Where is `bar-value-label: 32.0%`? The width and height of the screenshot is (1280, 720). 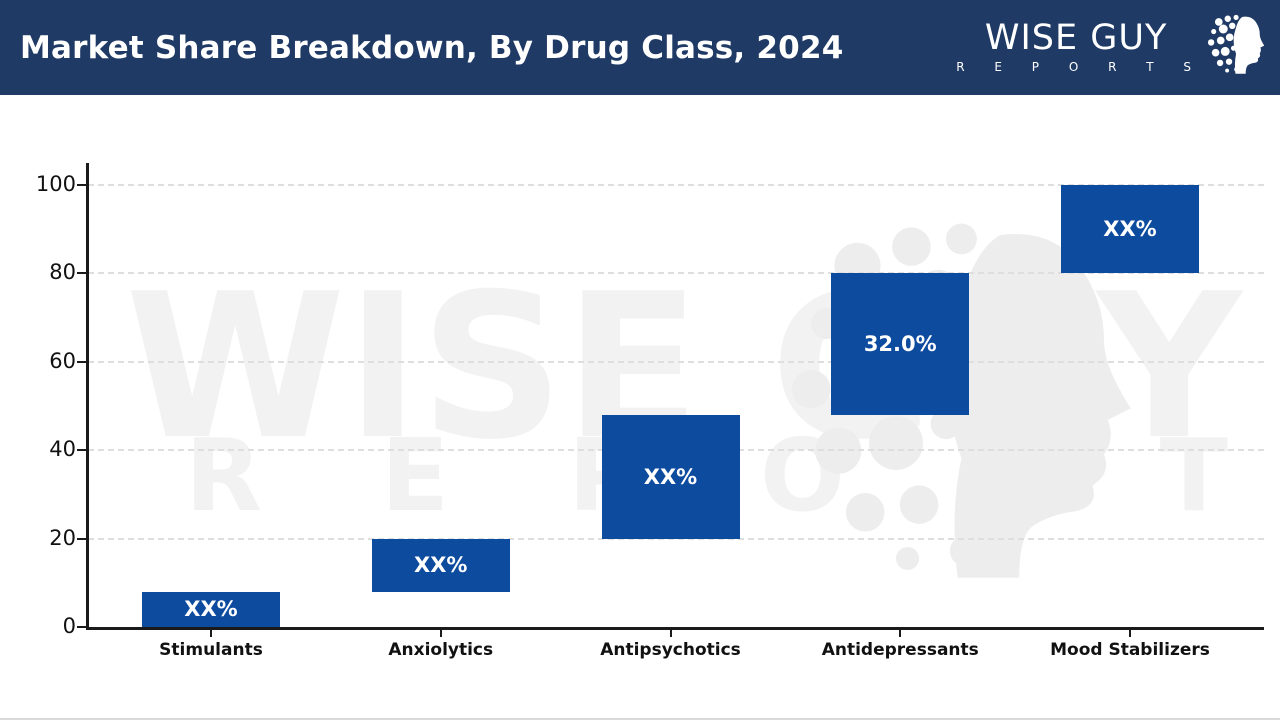
bar-value-label: 32.0% is located at coordinates (900, 344).